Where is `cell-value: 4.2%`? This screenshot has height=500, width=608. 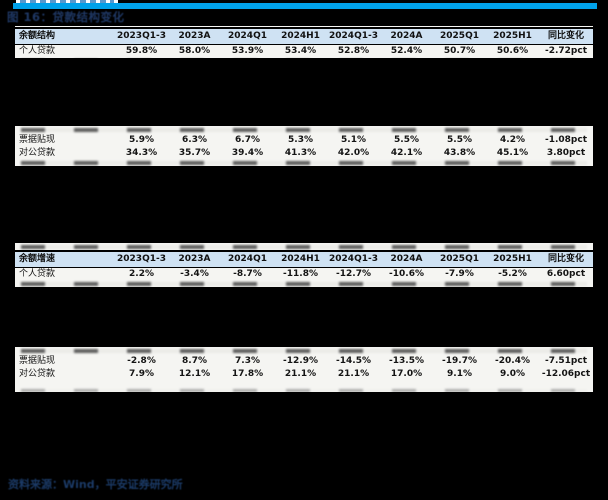
cell-value: 4.2% is located at coordinates (512, 140).